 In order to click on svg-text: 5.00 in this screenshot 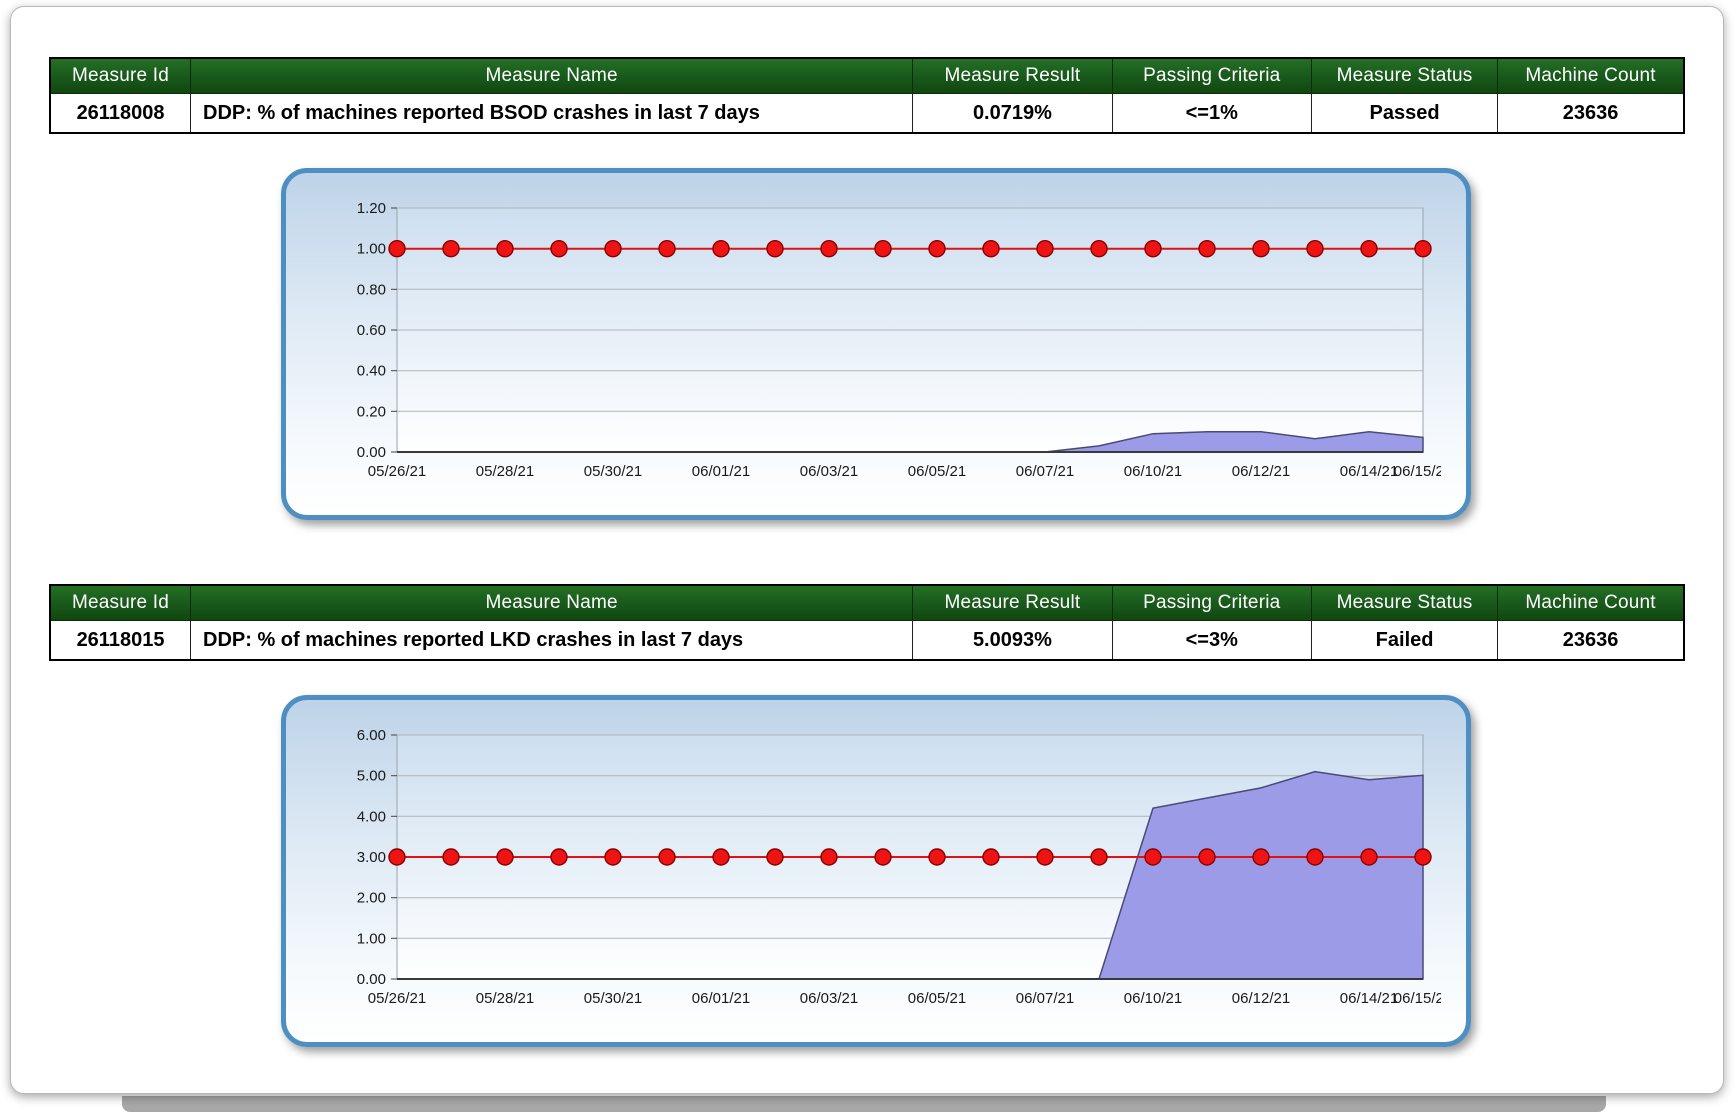, I will do `click(371, 776)`.